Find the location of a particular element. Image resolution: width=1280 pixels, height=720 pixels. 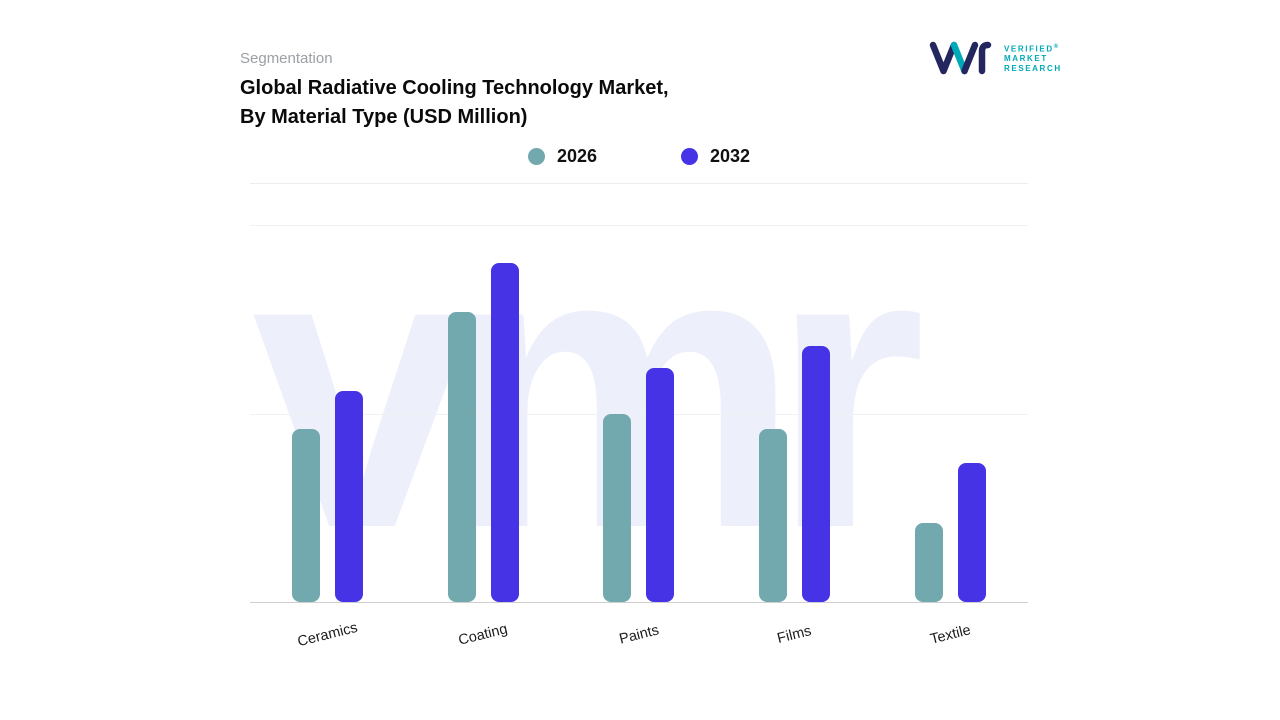

x-label-text-coating: Coating is located at coordinates (483, 635).